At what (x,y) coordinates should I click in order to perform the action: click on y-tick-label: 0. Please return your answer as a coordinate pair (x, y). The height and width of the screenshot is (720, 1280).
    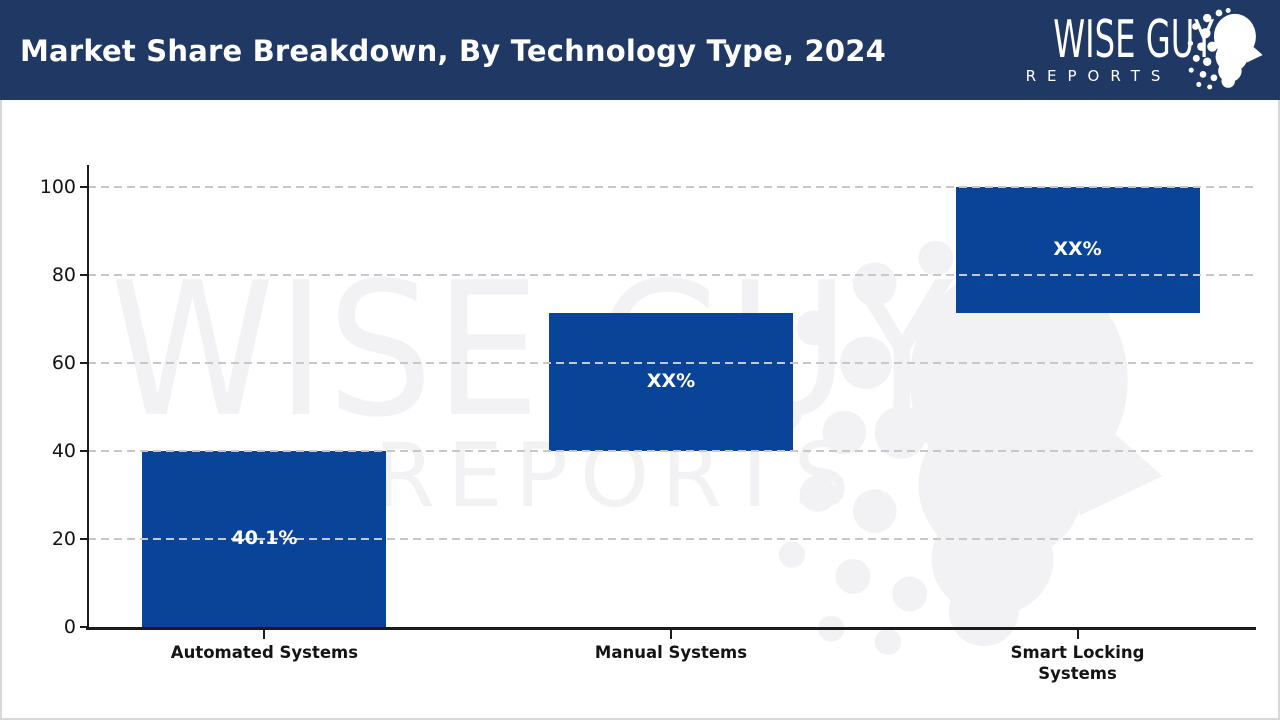
    Looking at the image, I should click on (69, 627).